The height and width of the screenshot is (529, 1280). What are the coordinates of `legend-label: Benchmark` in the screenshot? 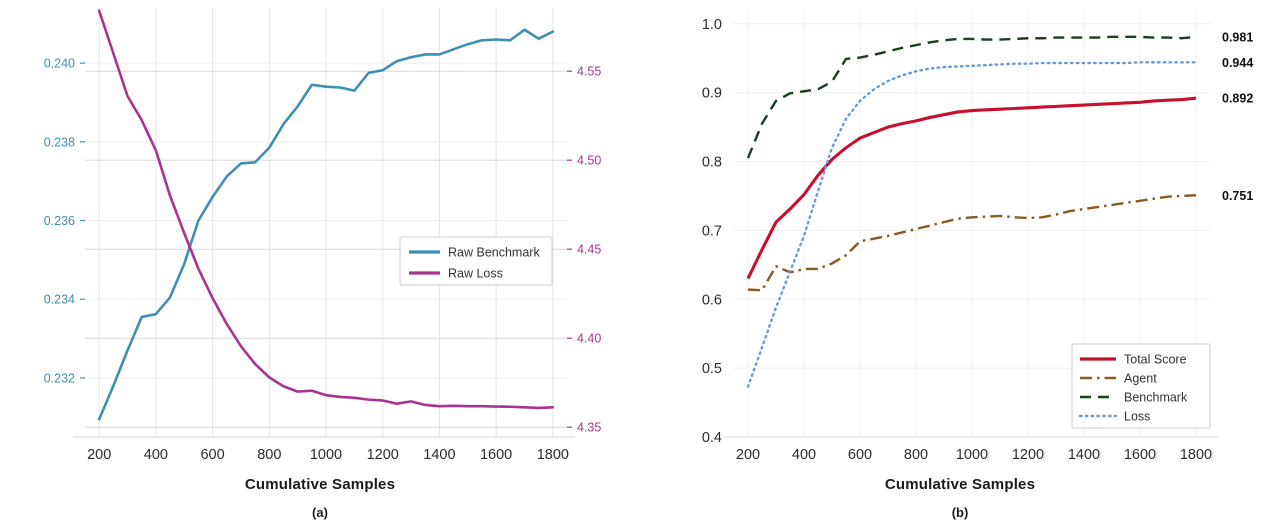 It's located at (1156, 398).